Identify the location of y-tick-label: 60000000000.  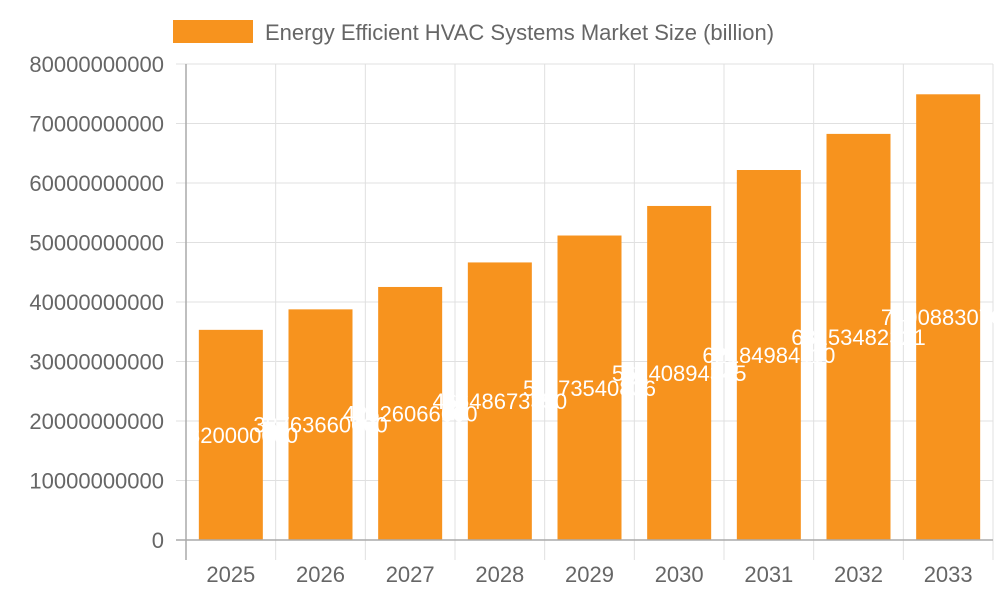
(96, 183).